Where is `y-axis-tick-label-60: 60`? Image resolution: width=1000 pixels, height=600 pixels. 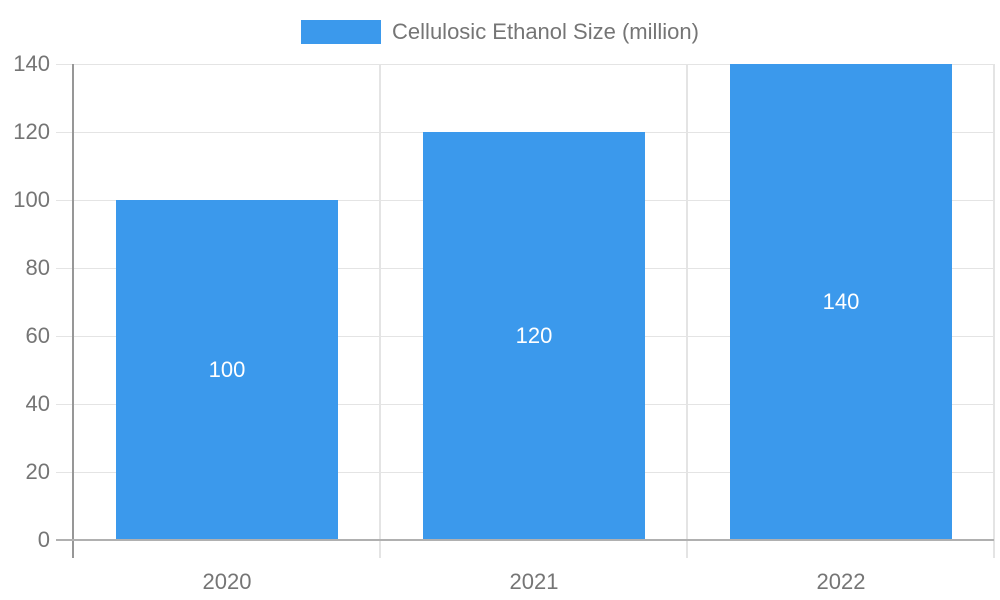 y-axis-tick-label-60: 60 is located at coordinates (37, 335).